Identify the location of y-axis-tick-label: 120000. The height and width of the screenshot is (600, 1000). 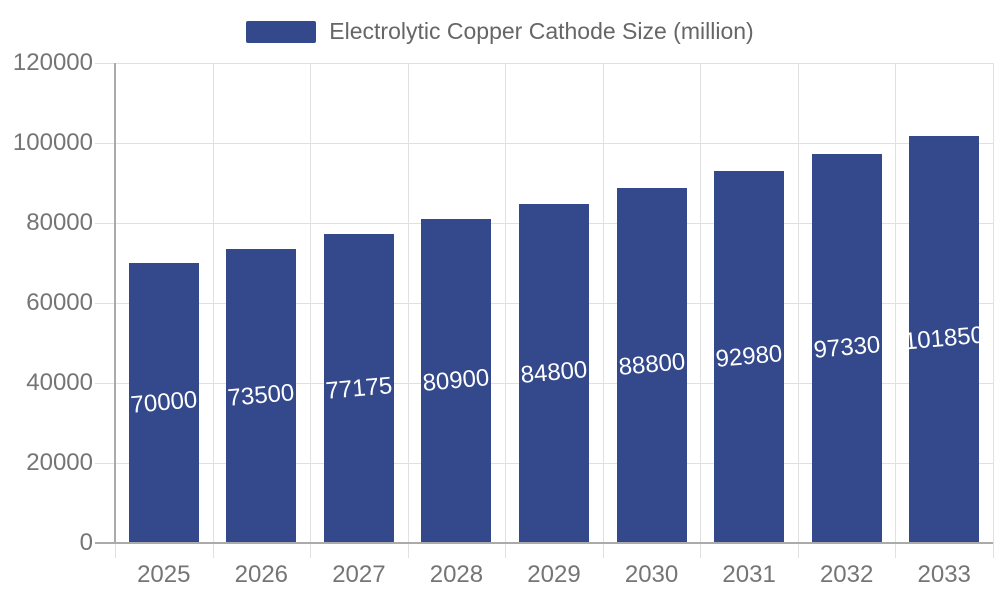
(52, 62).